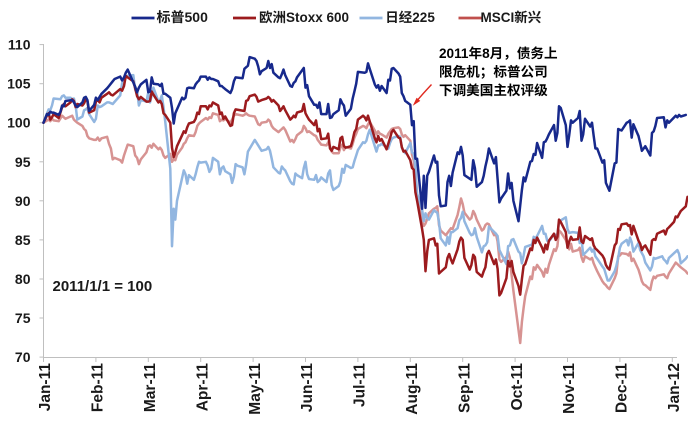  What do you see at coordinates (202, 387) in the screenshot?
I see `svg-text: Apr-11` at bounding box center [202, 387].